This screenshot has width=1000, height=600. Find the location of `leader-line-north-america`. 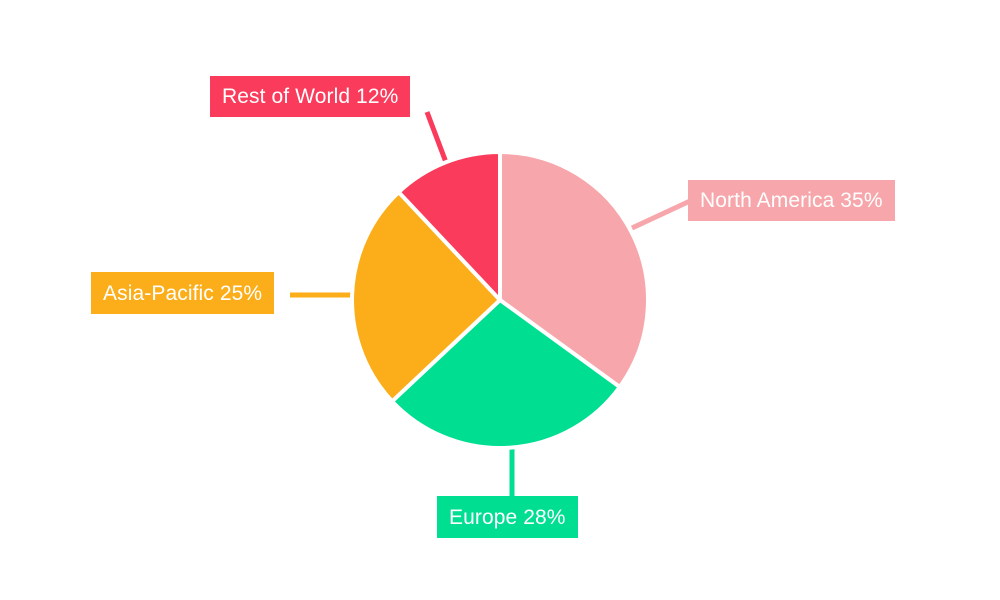

leader-line-north-america is located at coordinates (661, 214).